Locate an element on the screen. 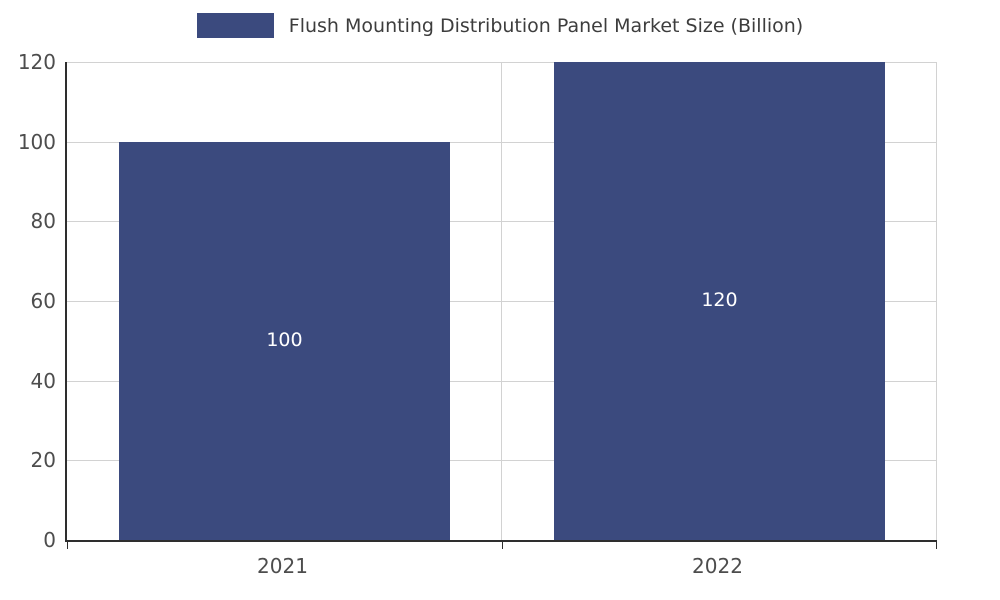 Image resolution: width=1000 pixels, height=600 pixels. x-tick-label: 2021 is located at coordinates (282, 566).